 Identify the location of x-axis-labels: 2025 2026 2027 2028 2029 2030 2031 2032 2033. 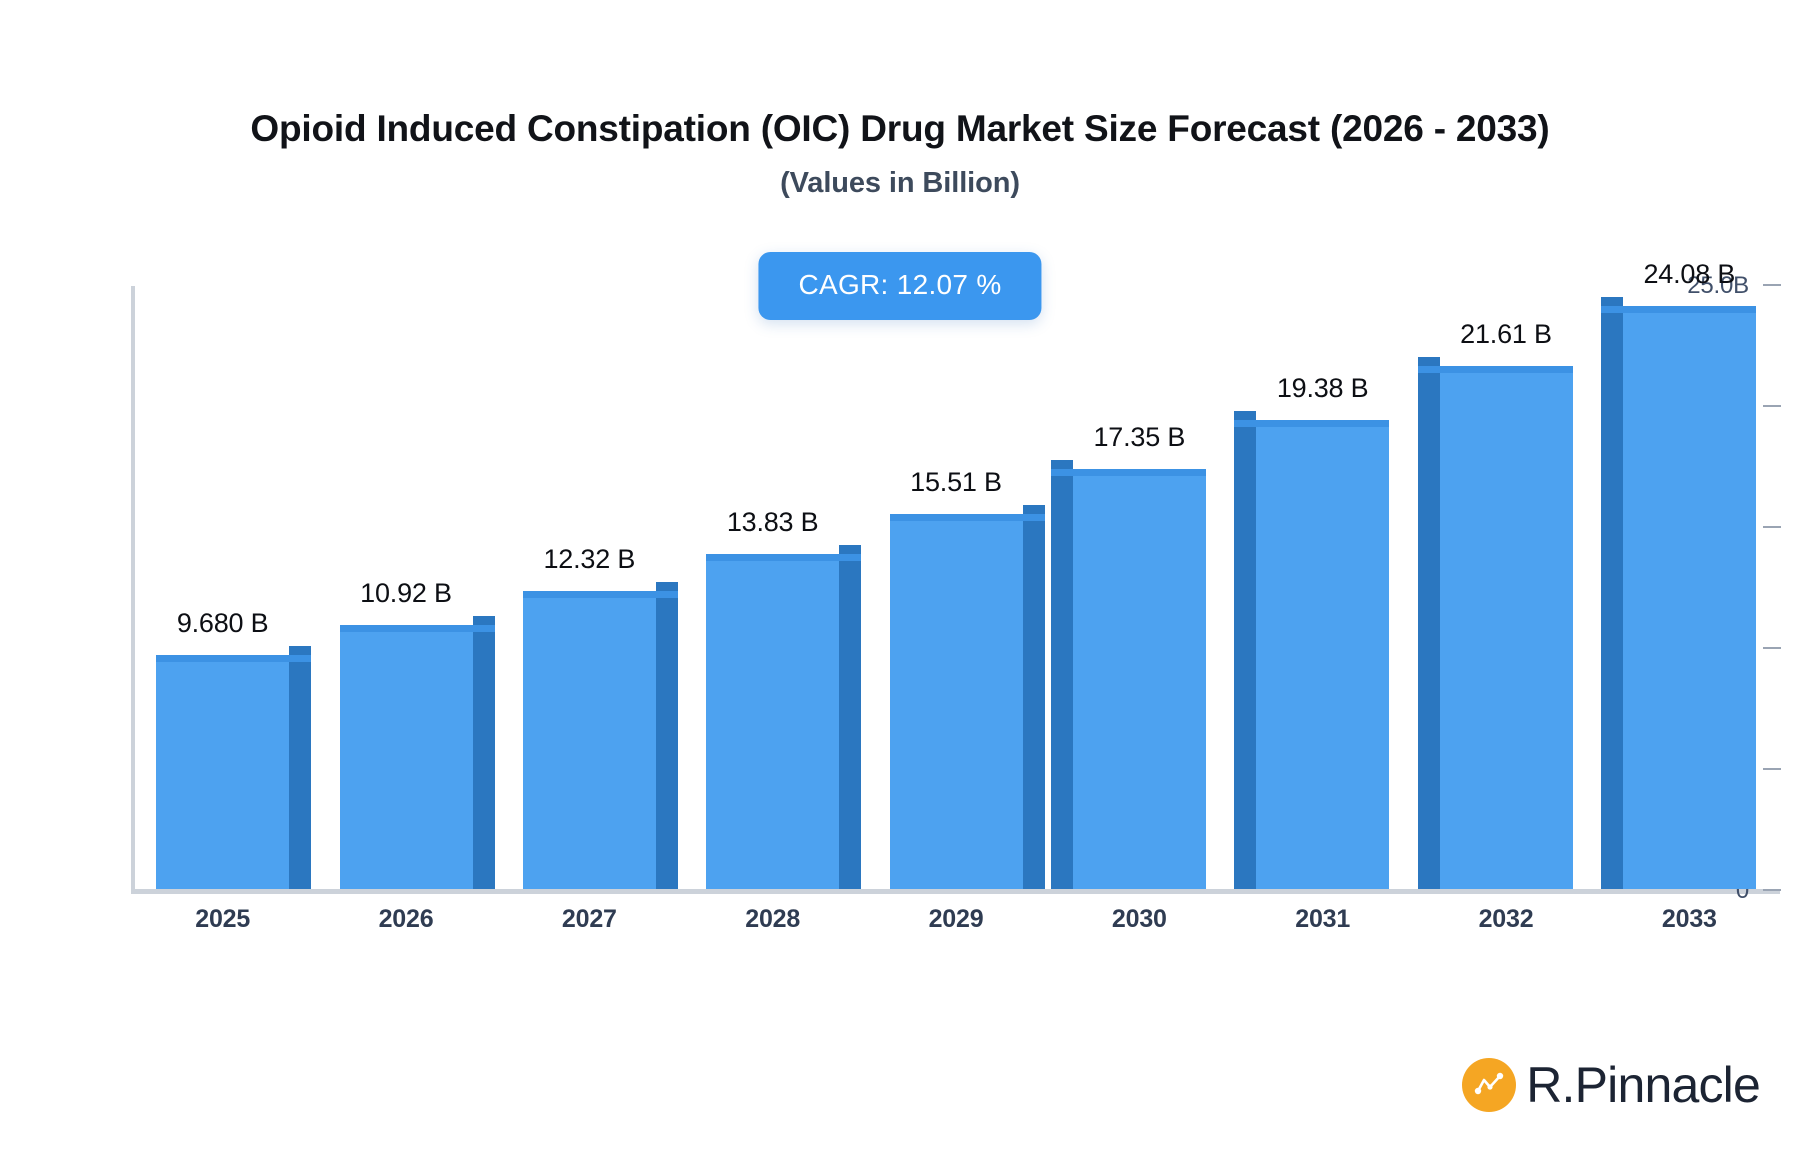
(956, 925).